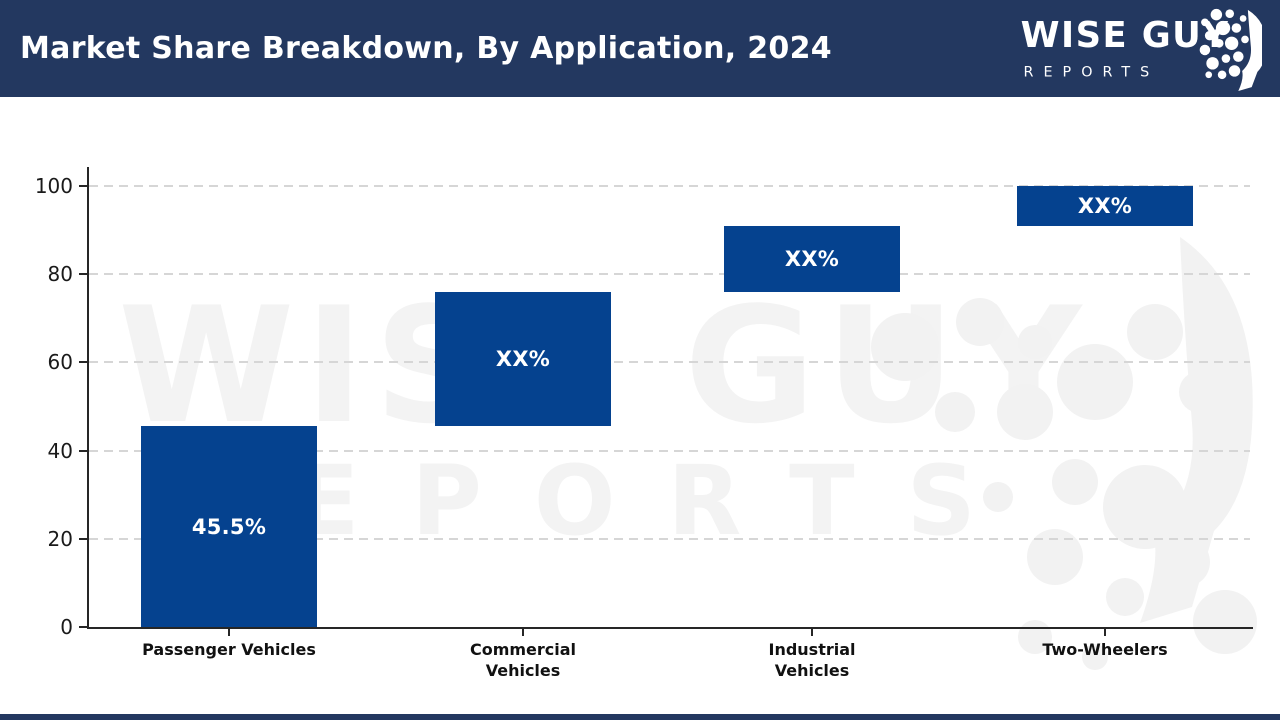 This screenshot has width=1280, height=720. What do you see at coordinates (88, 398) in the screenshot?
I see `y-axis` at bounding box center [88, 398].